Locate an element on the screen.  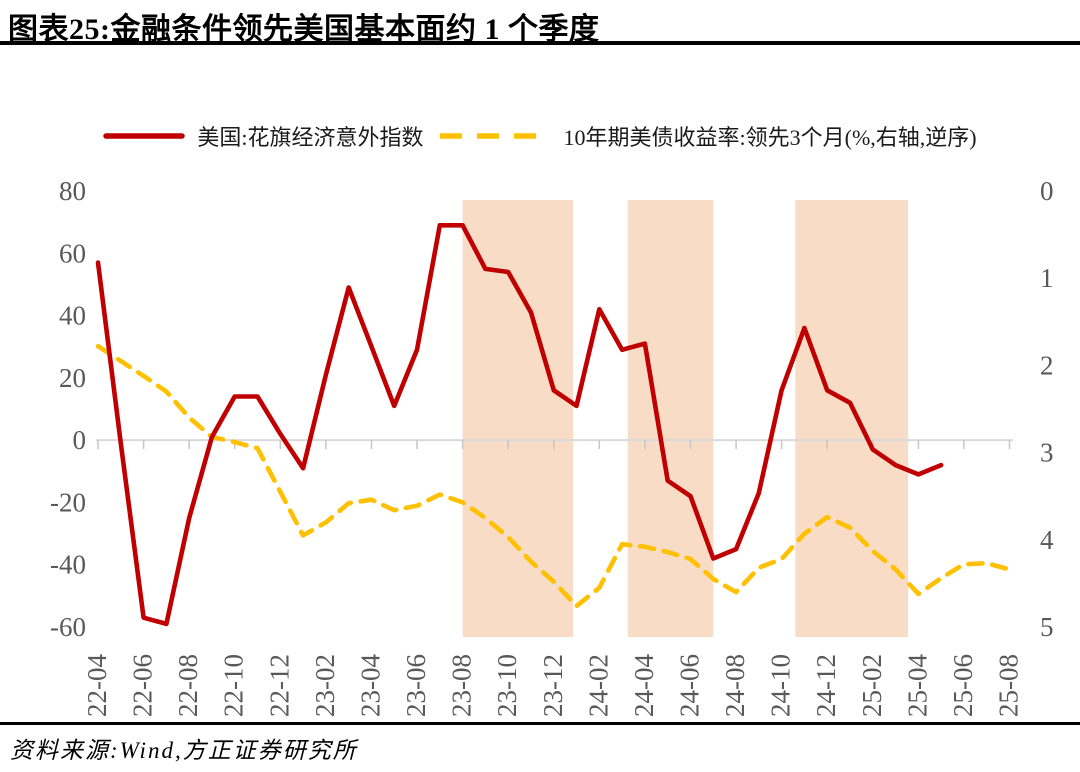
left-axis-label: -20 is located at coordinates (68, 502).